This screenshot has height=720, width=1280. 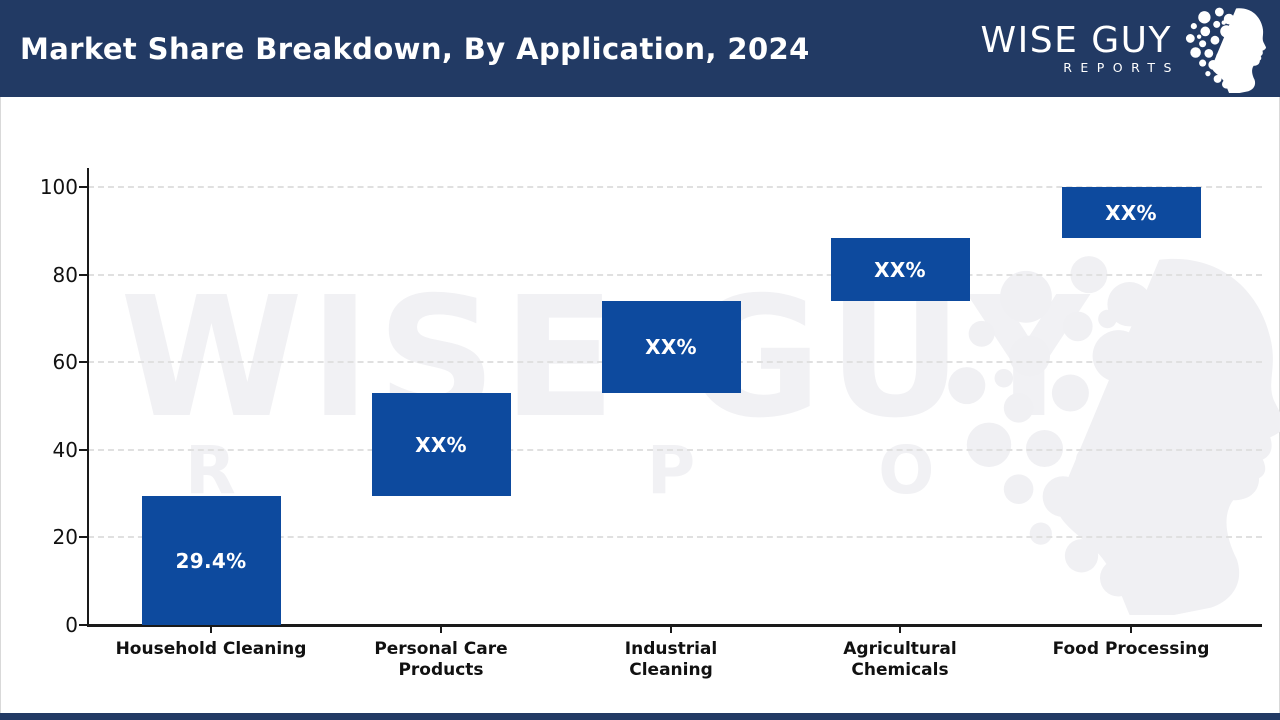 I want to click on y-axis-tick-label: 40, so click(x=65, y=449).